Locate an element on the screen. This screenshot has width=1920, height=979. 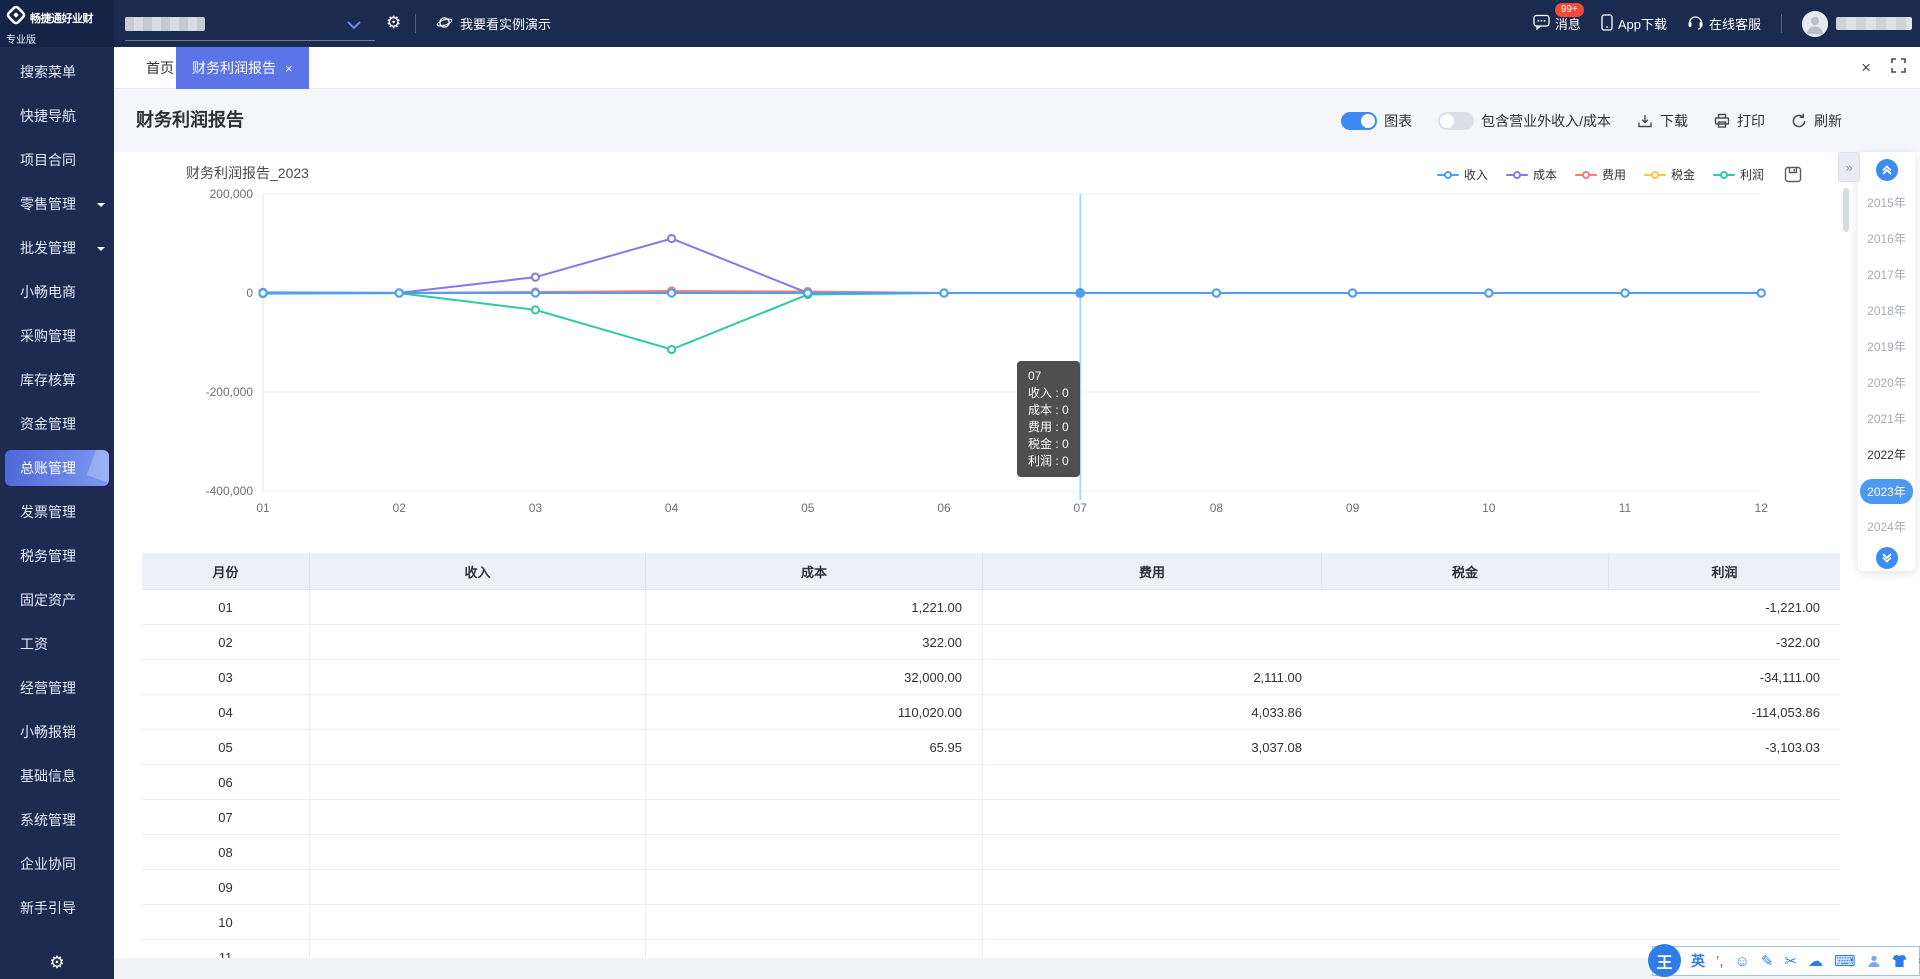
sidebar-settings-gear-icon: ⚙ is located at coordinates (57, 962).